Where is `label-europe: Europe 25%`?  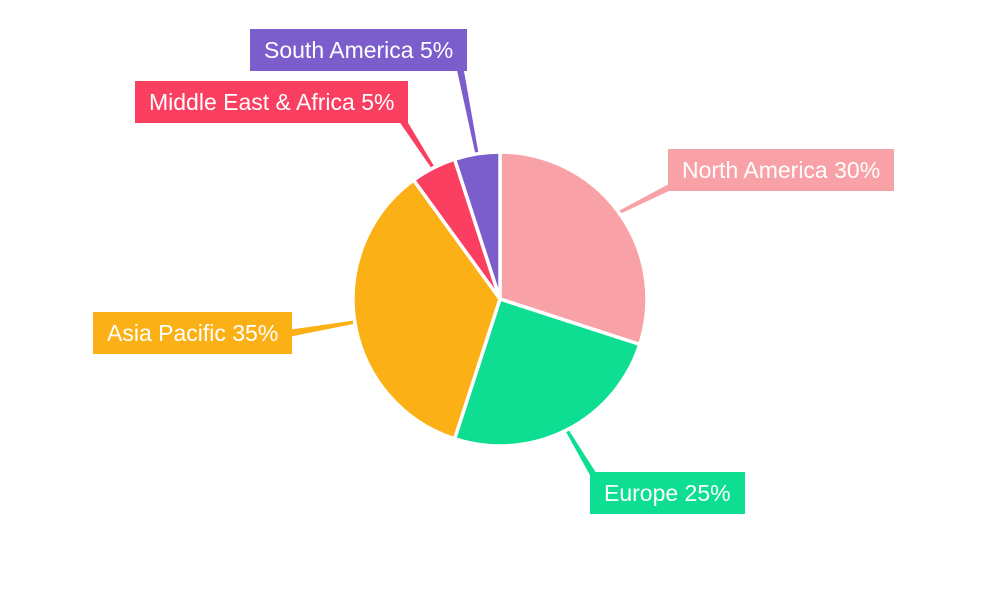 label-europe: Europe 25% is located at coordinates (667, 493).